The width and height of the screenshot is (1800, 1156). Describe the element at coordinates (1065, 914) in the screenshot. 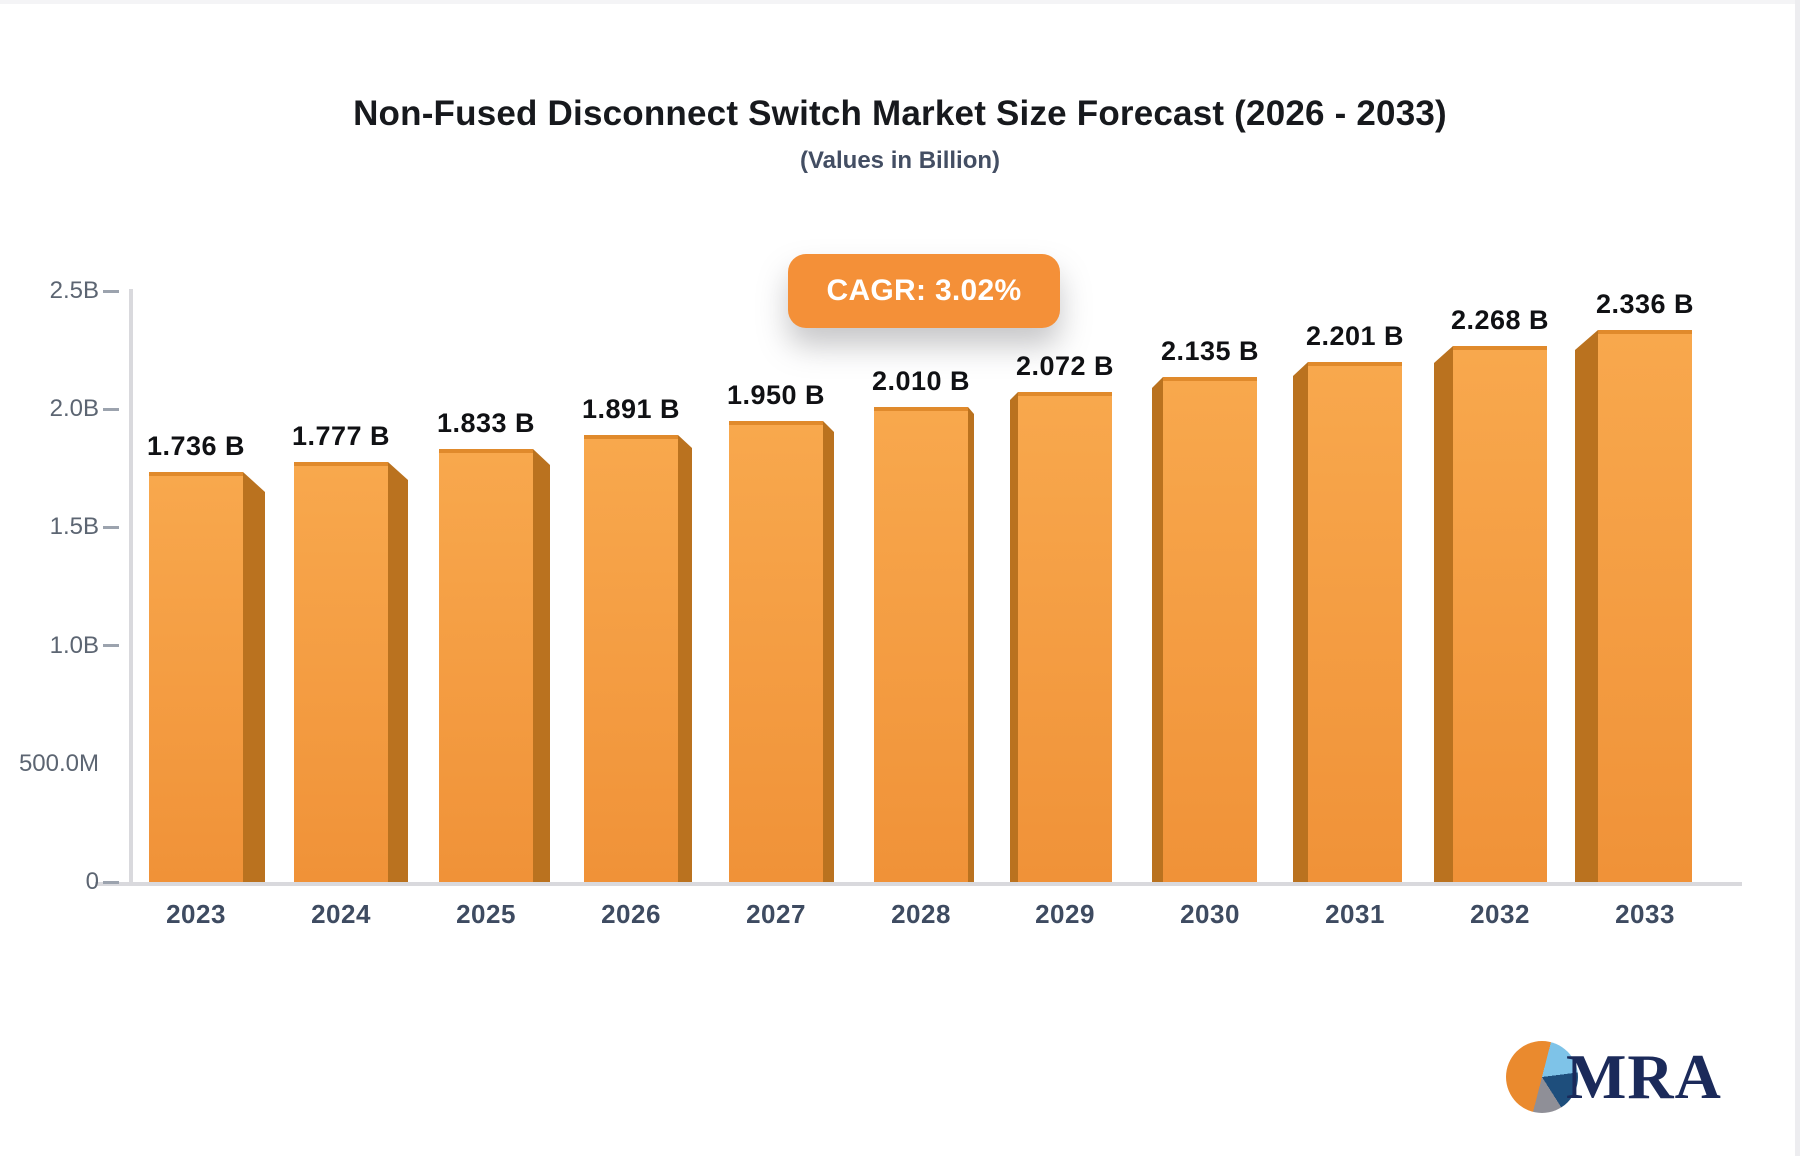

I see `x-axis-label-2029: 2029` at that location.